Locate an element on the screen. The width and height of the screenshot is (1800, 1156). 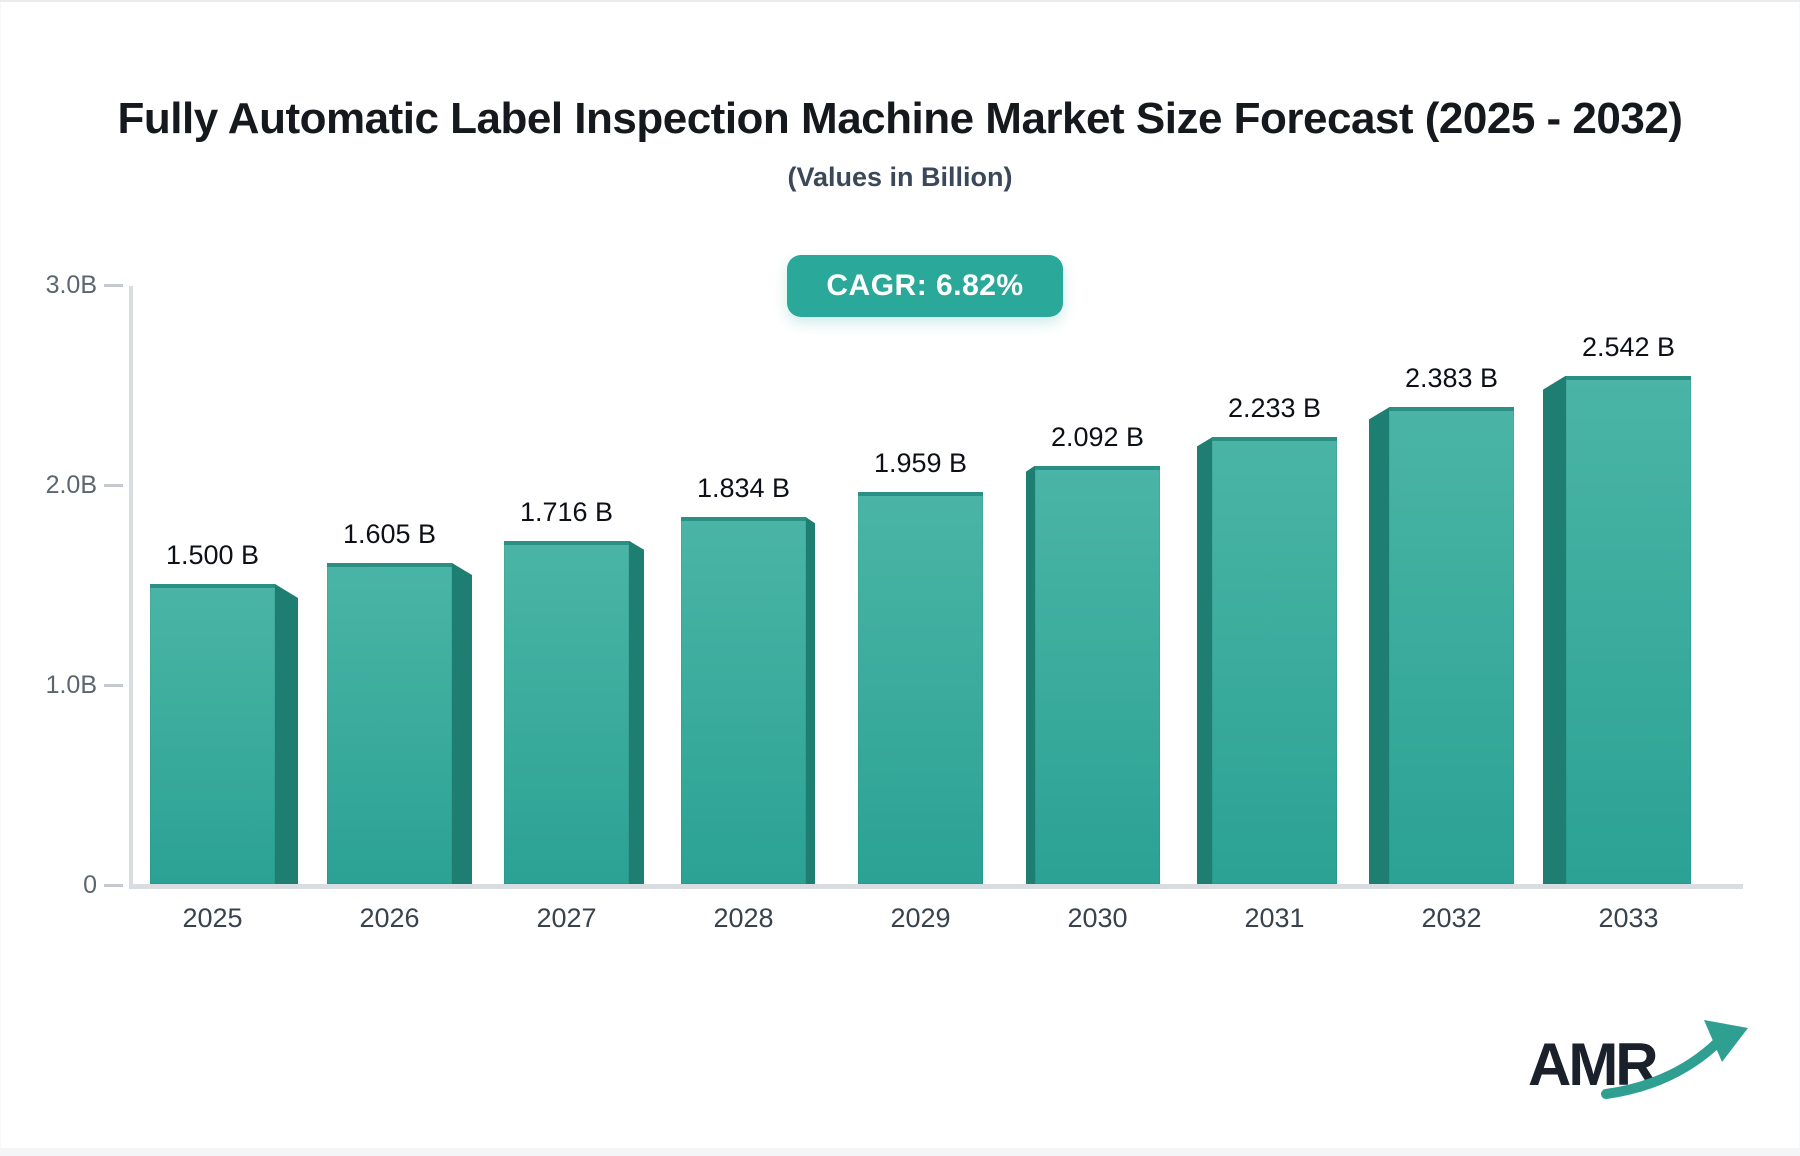
bar-side-2025 is located at coordinates (286, 734).